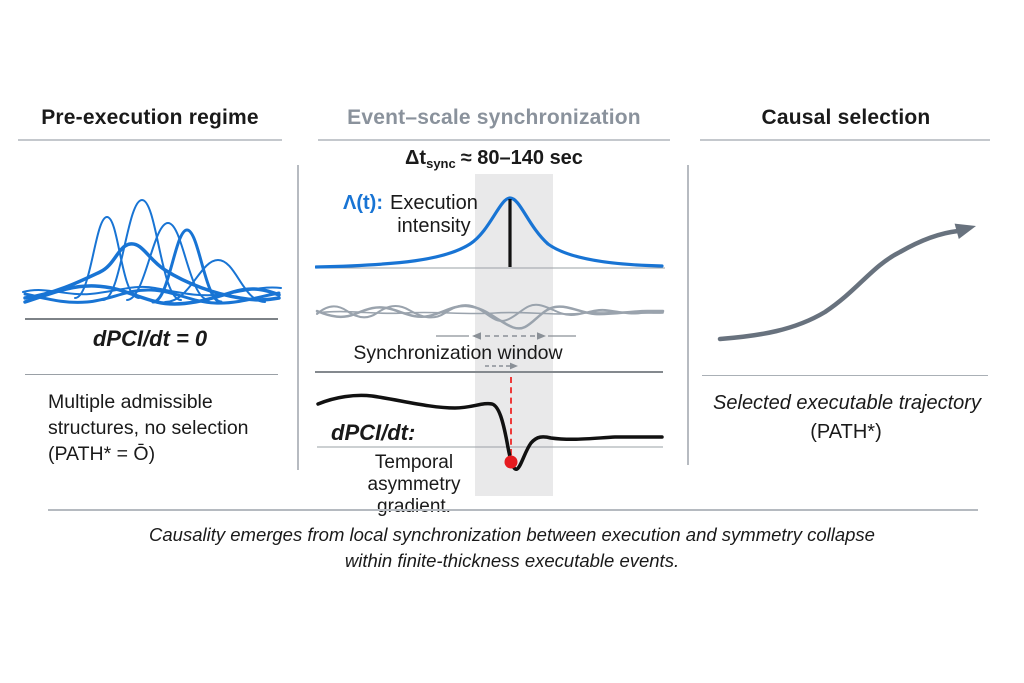 This screenshot has width=1024, height=683. What do you see at coordinates (148, 428) in the screenshot?
I see `left-description-line2: structures, no selection` at bounding box center [148, 428].